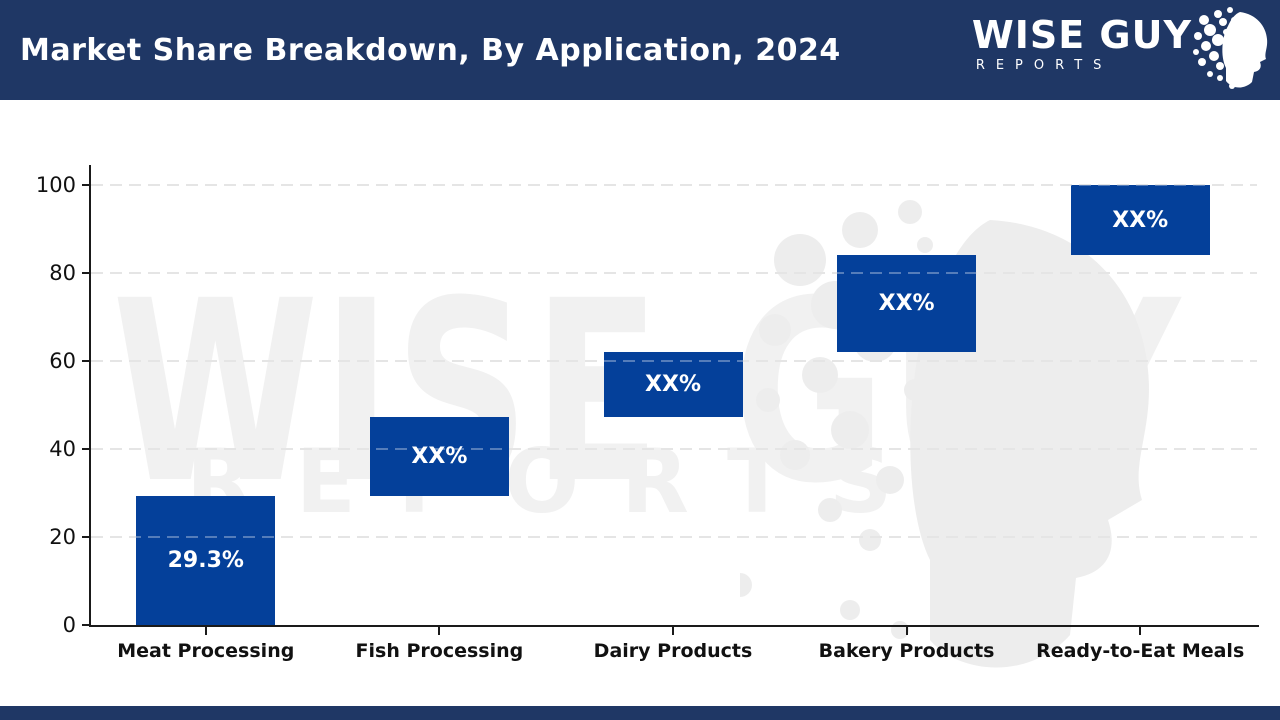 This screenshot has height=720, width=1280. I want to click on bar-meat-processing: 29.3%, so click(206, 560).